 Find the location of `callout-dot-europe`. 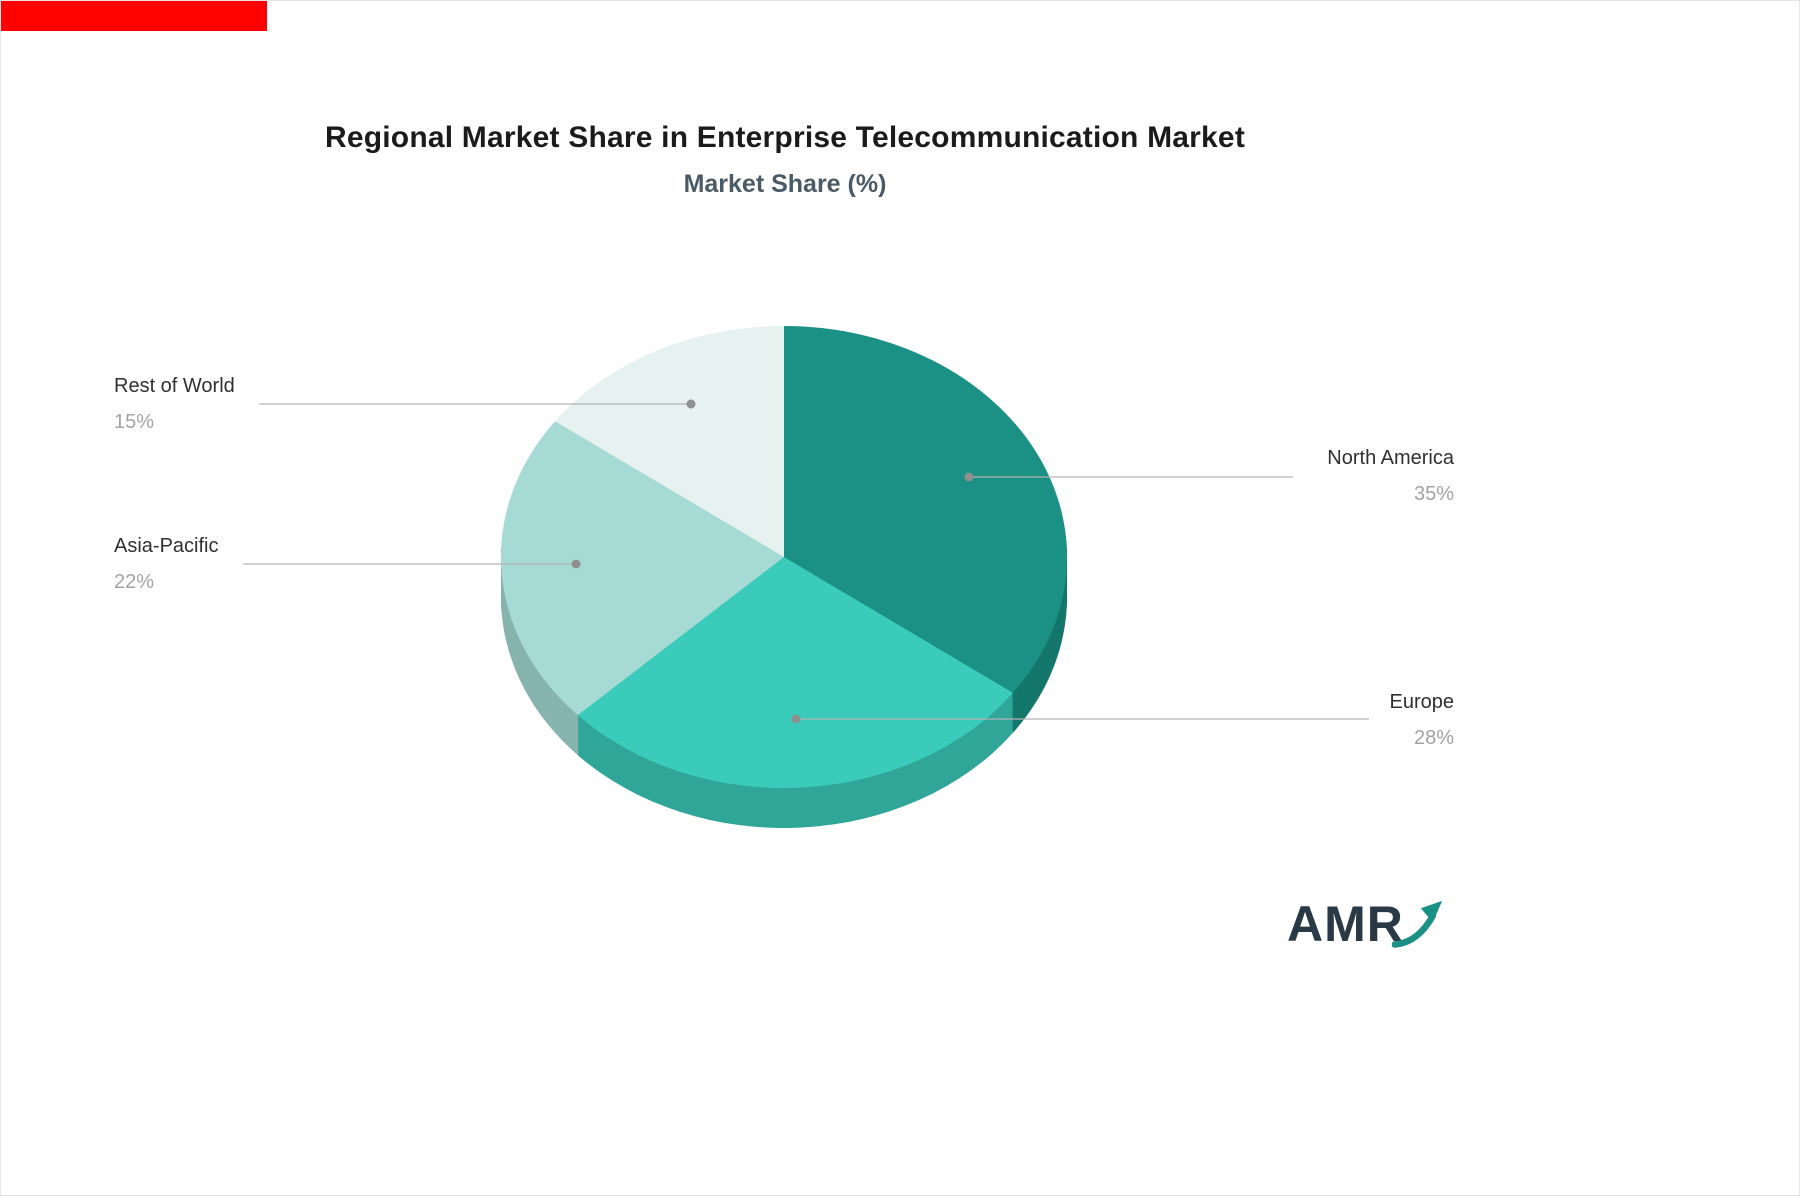

callout-dot-europe is located at coordinates (796, 719).